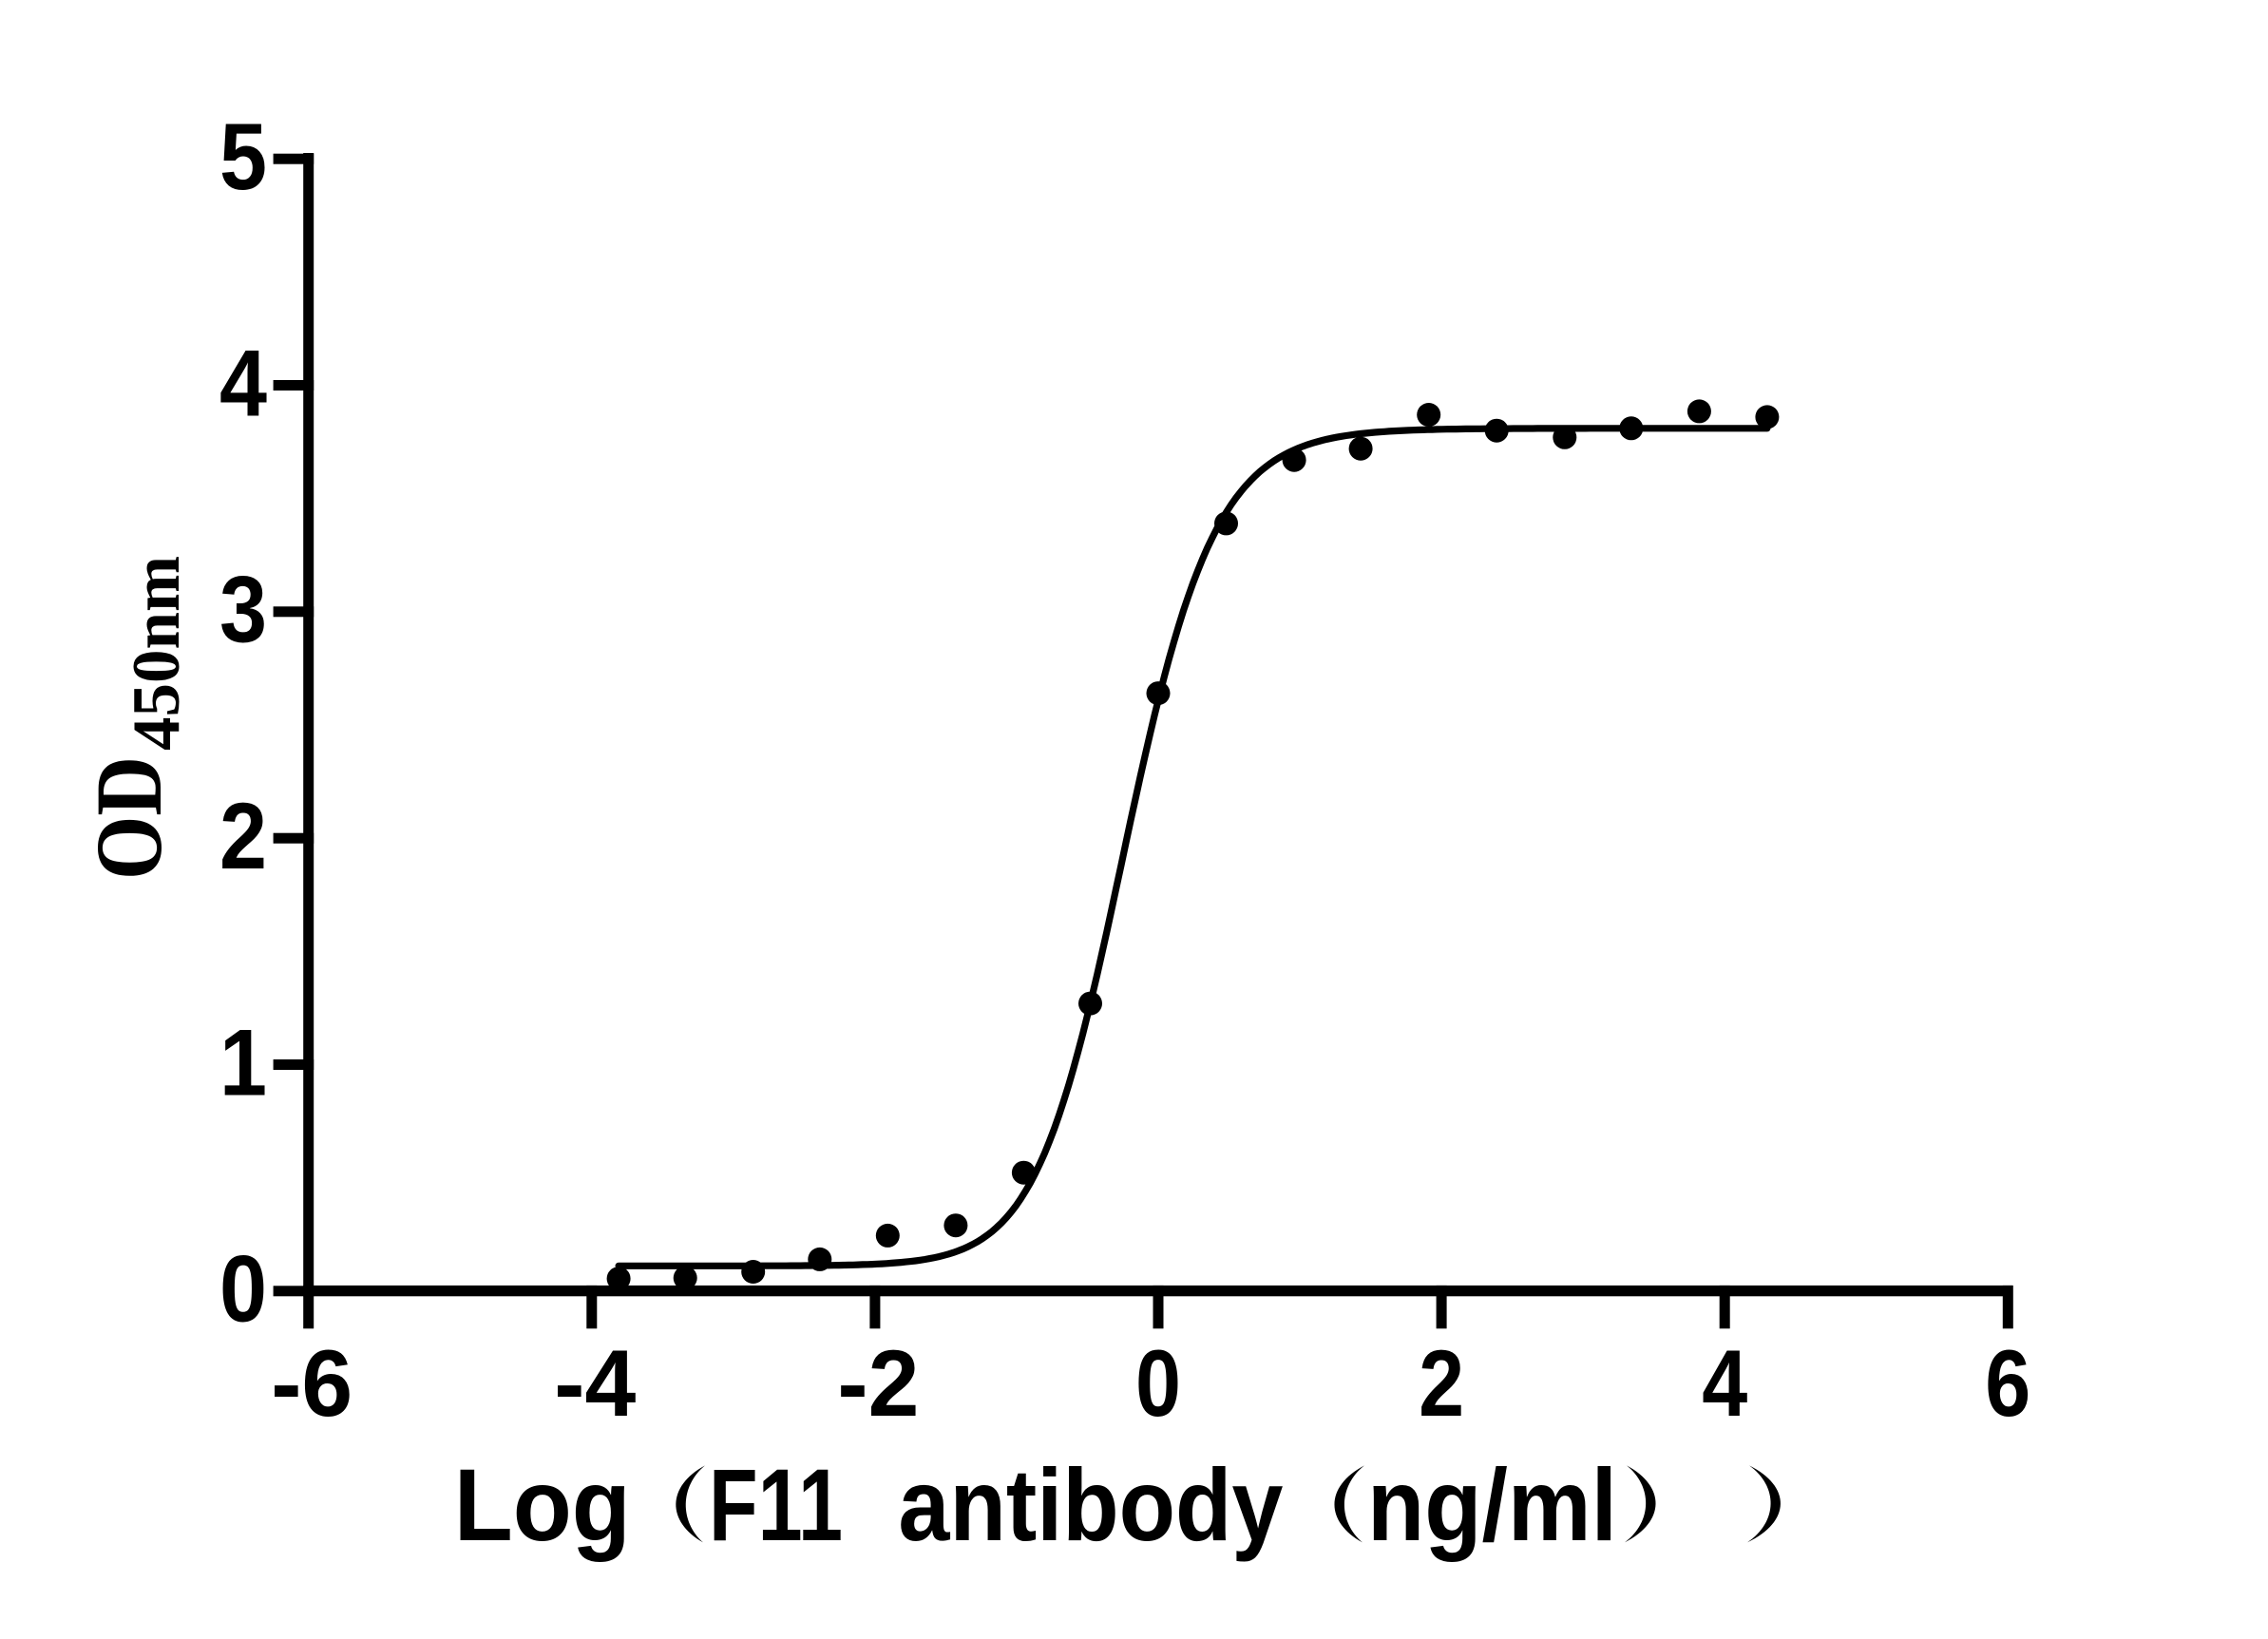 The width and height of the screenshot is (2268, 1639). I want to click on svg-text: 3, so click(243, 609).